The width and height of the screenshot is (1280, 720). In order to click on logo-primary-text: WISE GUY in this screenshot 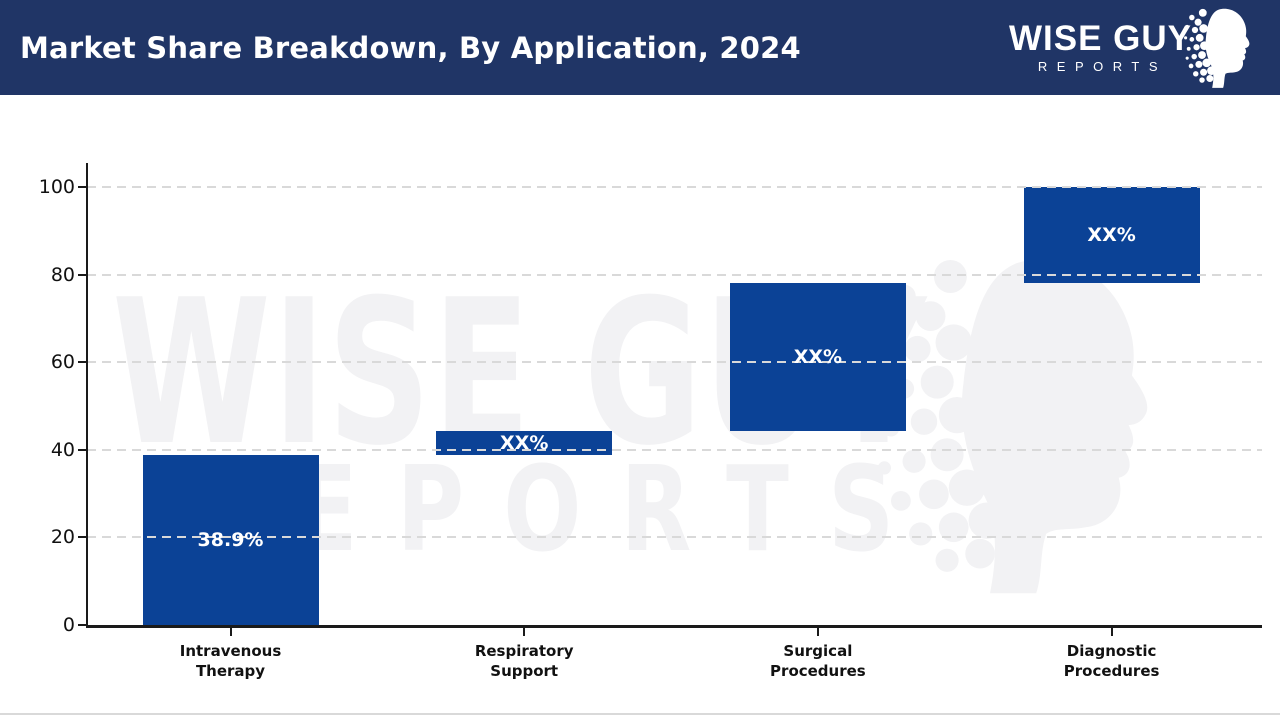, I will do `click(1100, 38)`.